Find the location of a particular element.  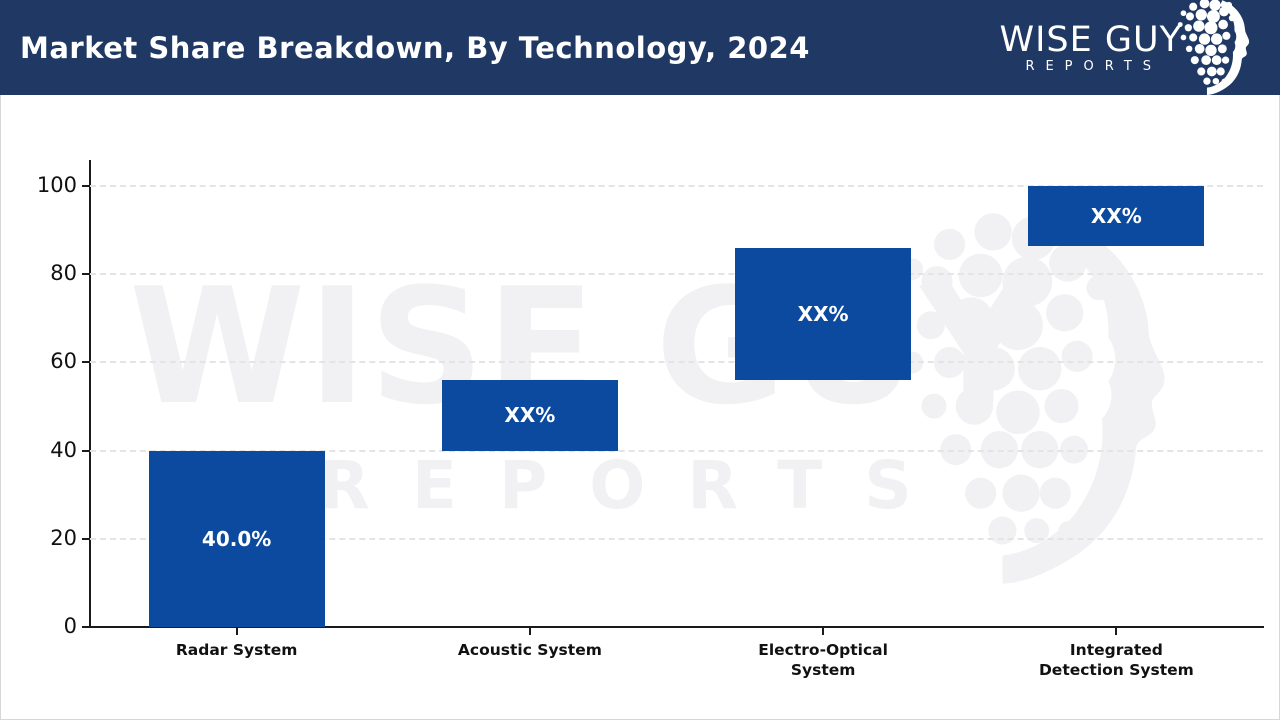

y-axis-line is located at coordinates (90, 394).